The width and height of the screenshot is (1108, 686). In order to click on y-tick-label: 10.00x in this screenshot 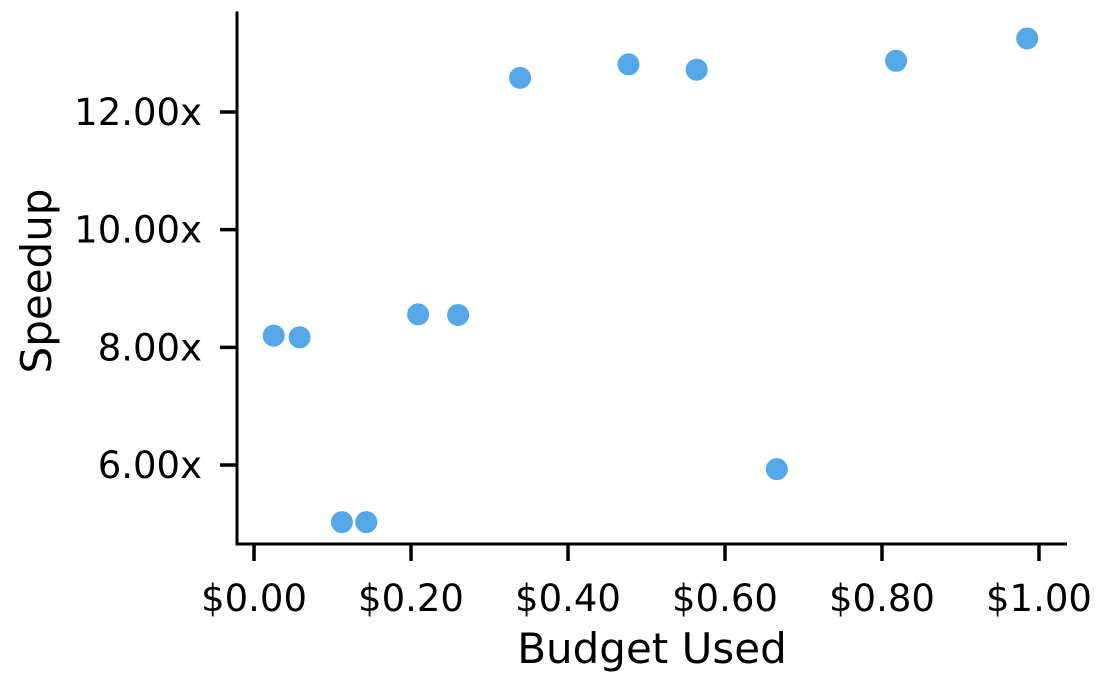, I will do `click(138, 230)`.